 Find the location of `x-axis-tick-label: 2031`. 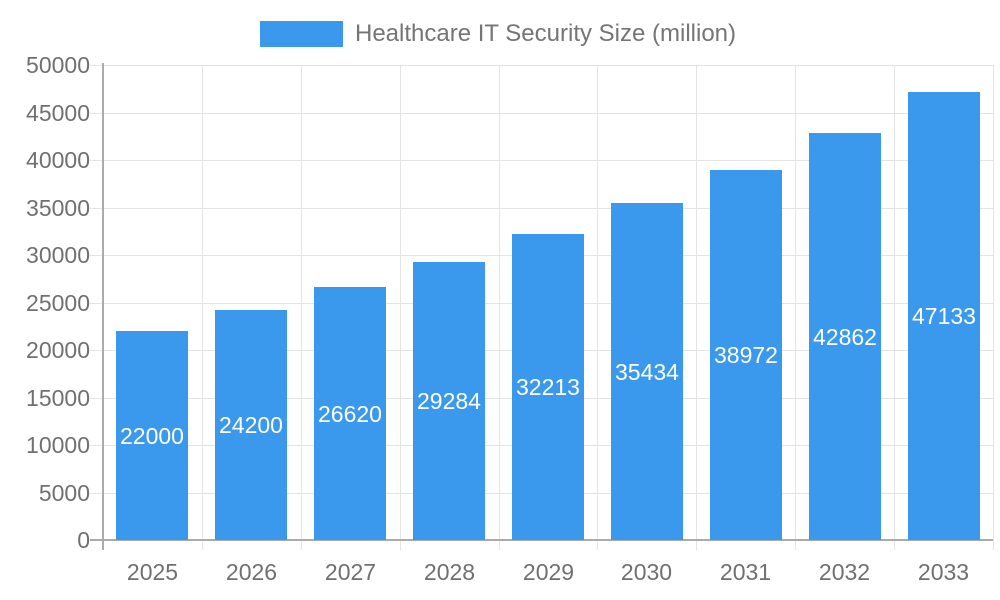

x-axis-tick-label: 2031 is located at coordinates (745, 572).